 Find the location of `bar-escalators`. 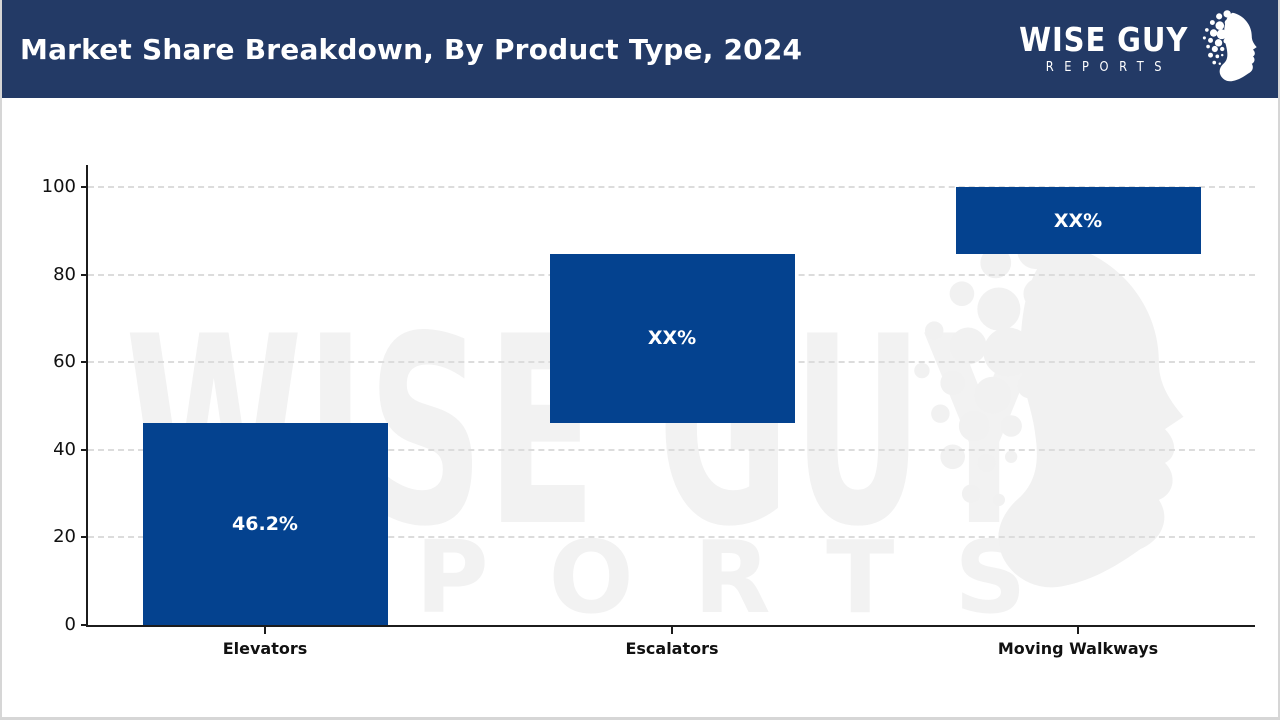

bar-escalators is located at coordinates (672, 338).